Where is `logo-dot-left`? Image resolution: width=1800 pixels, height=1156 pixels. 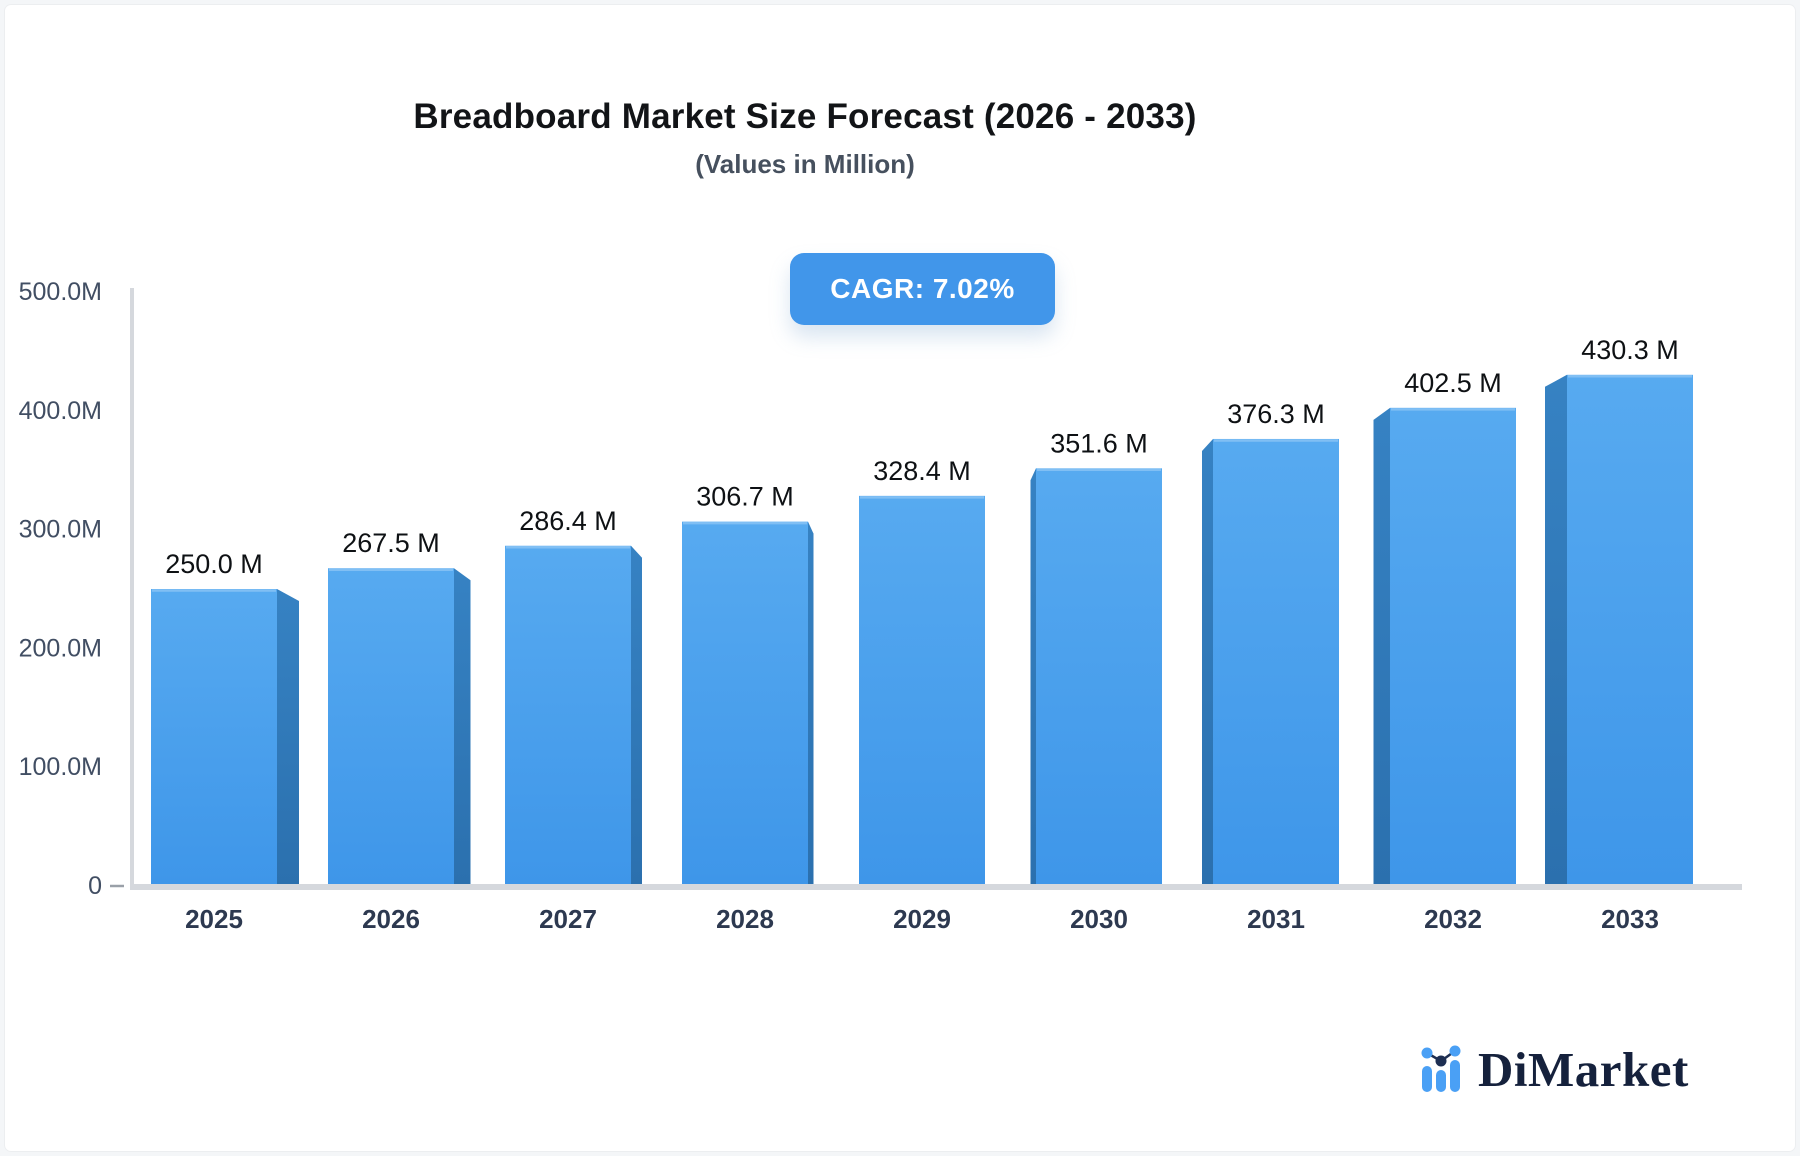
logo-dot-left is located at coordinates (1427, 1053).